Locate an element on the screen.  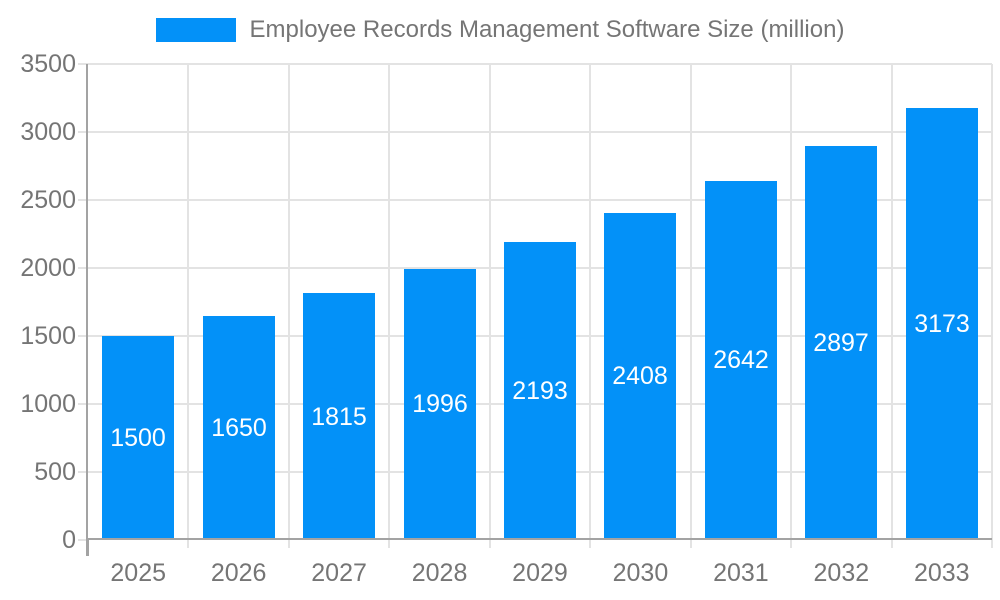
bar: 1996 is located at coordinates (440, 404).